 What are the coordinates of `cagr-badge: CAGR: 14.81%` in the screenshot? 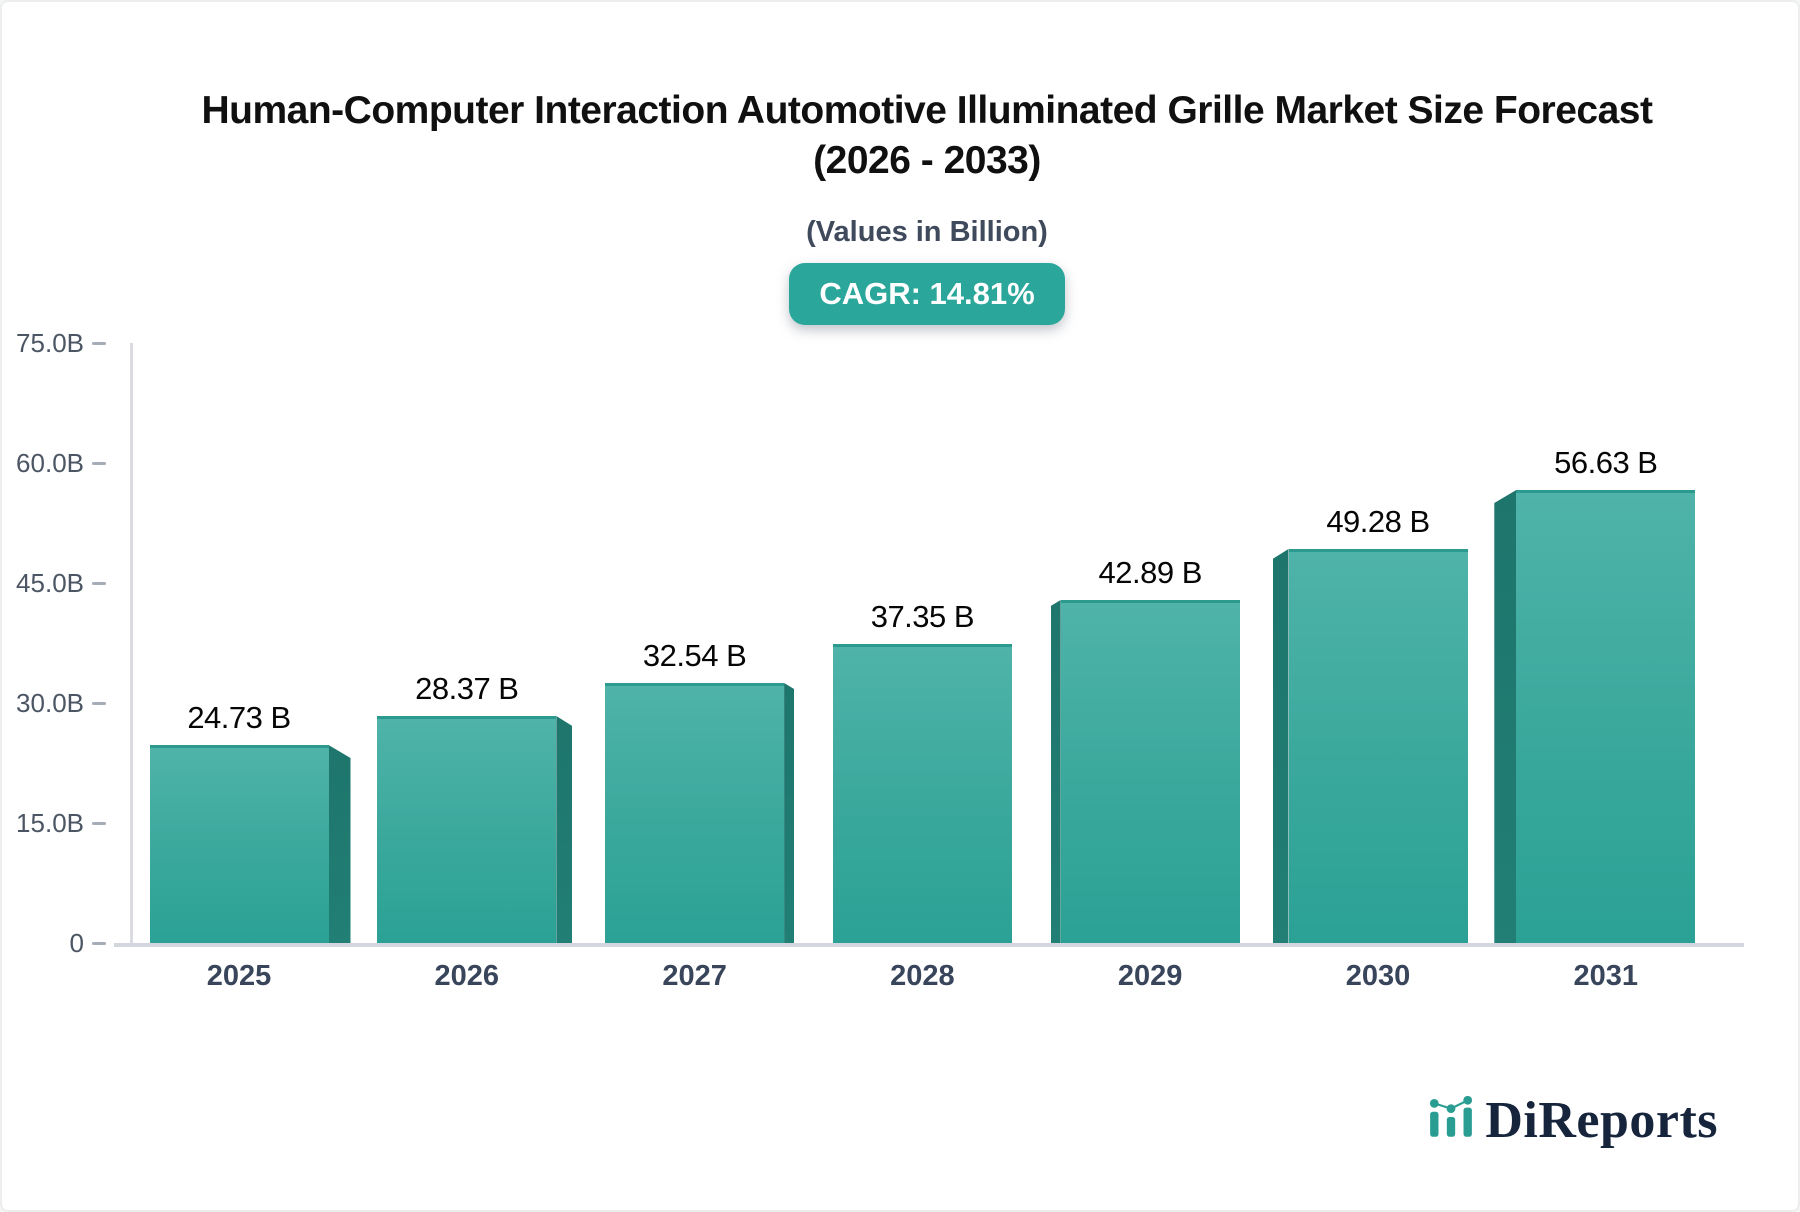 It's located at (927, 294).